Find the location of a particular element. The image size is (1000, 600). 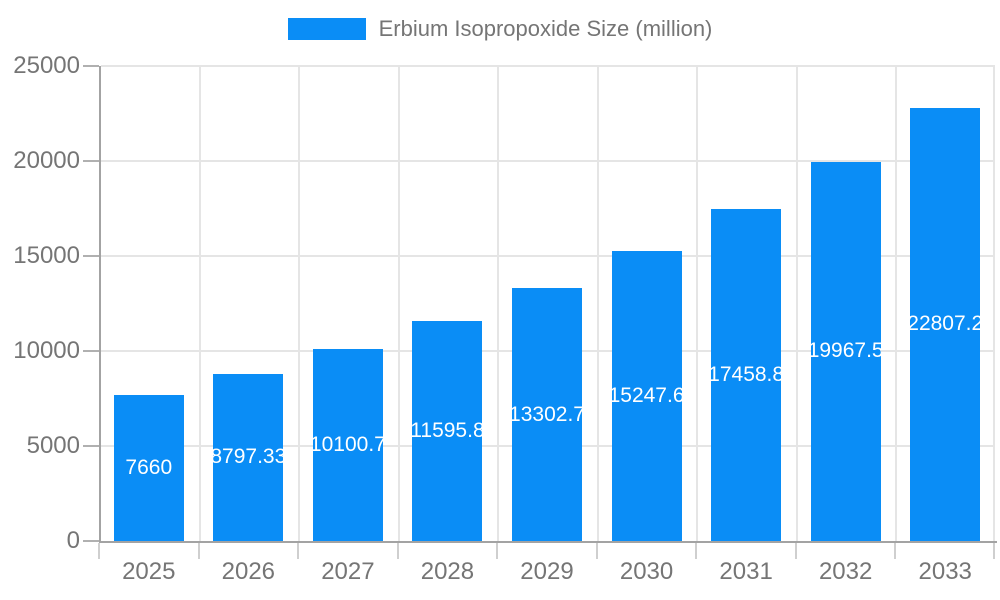

bar: 8797.33 is located at coordinates (248, 457).